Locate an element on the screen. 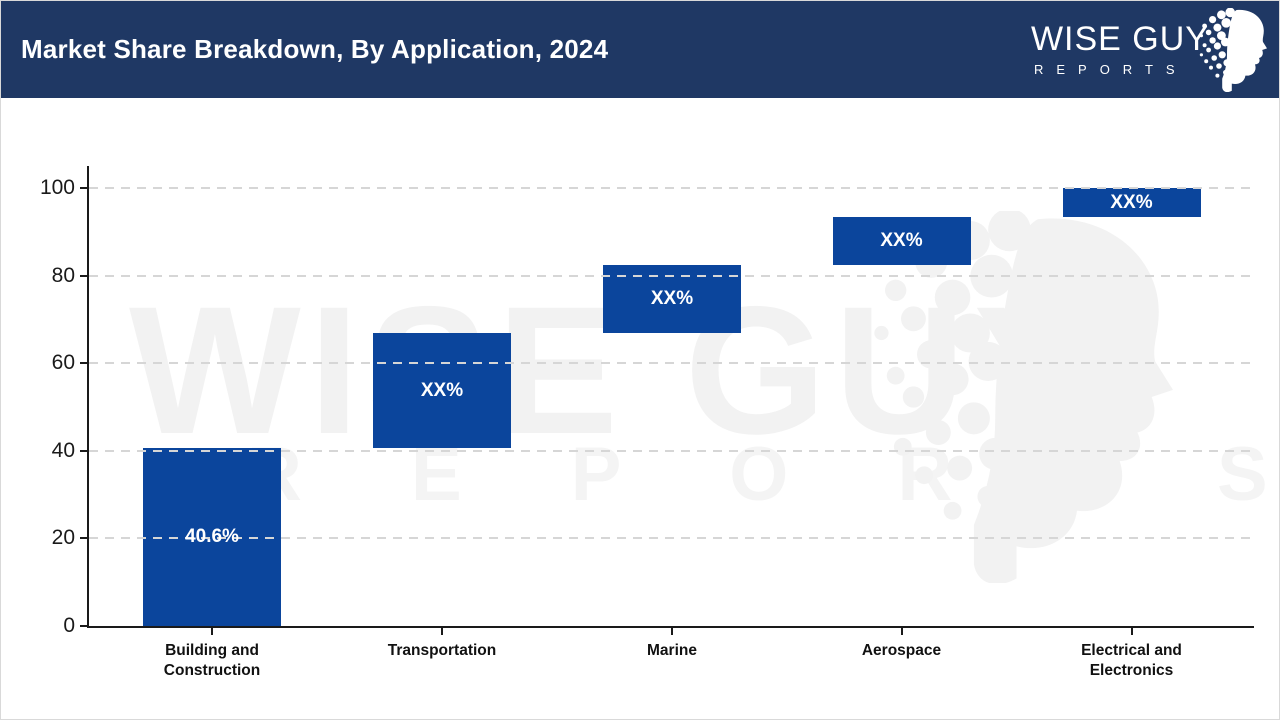  y-tick-label: 80 is located at coordinates (63, 275).